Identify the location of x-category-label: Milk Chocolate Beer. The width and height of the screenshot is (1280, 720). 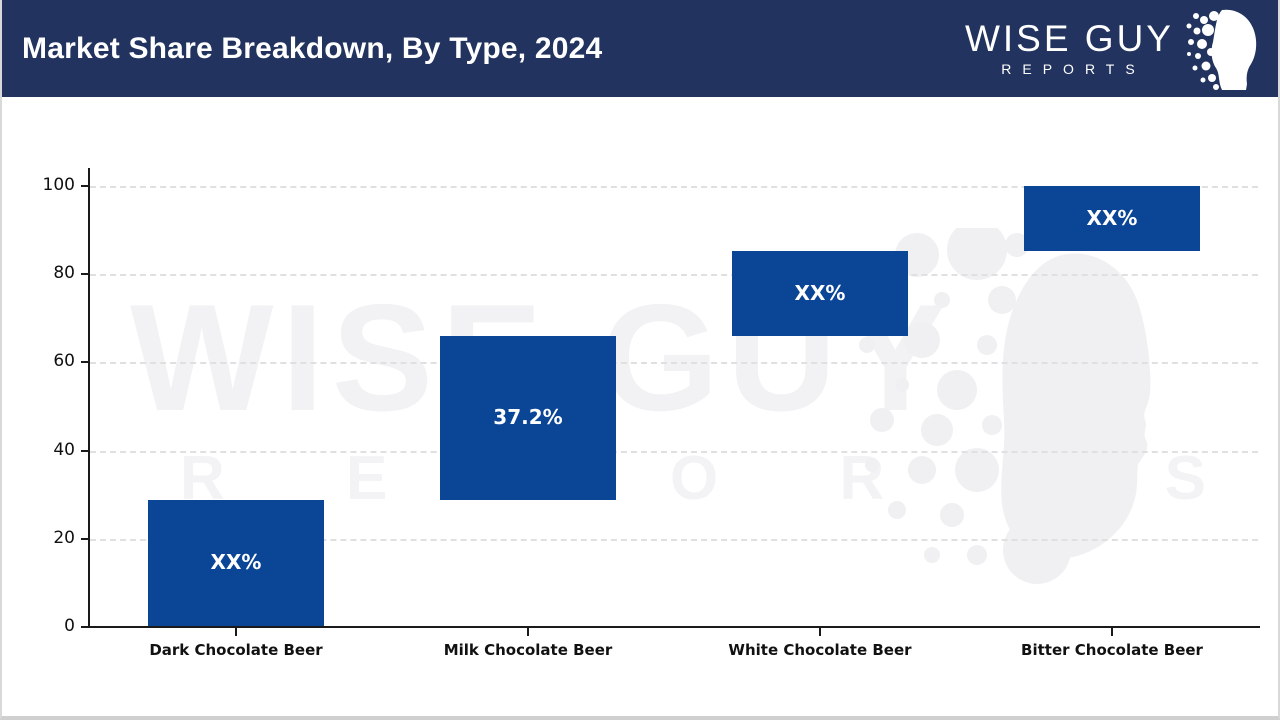
(528, 650).